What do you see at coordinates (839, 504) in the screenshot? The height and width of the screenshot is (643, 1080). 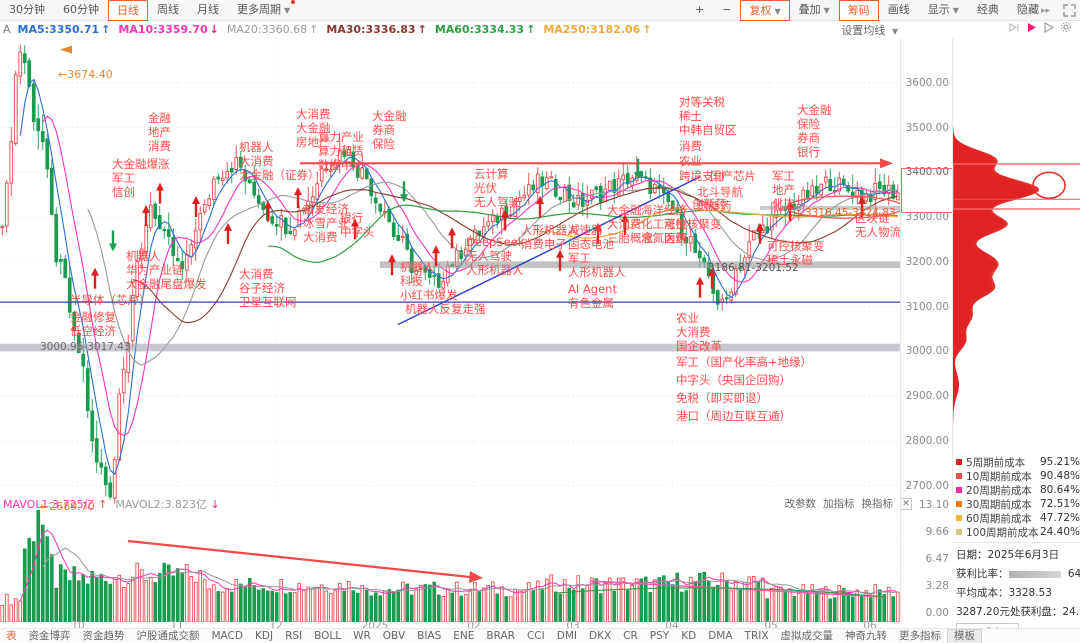 I see `add-indicator-button: 加指标` at bounding box center [839, 504].